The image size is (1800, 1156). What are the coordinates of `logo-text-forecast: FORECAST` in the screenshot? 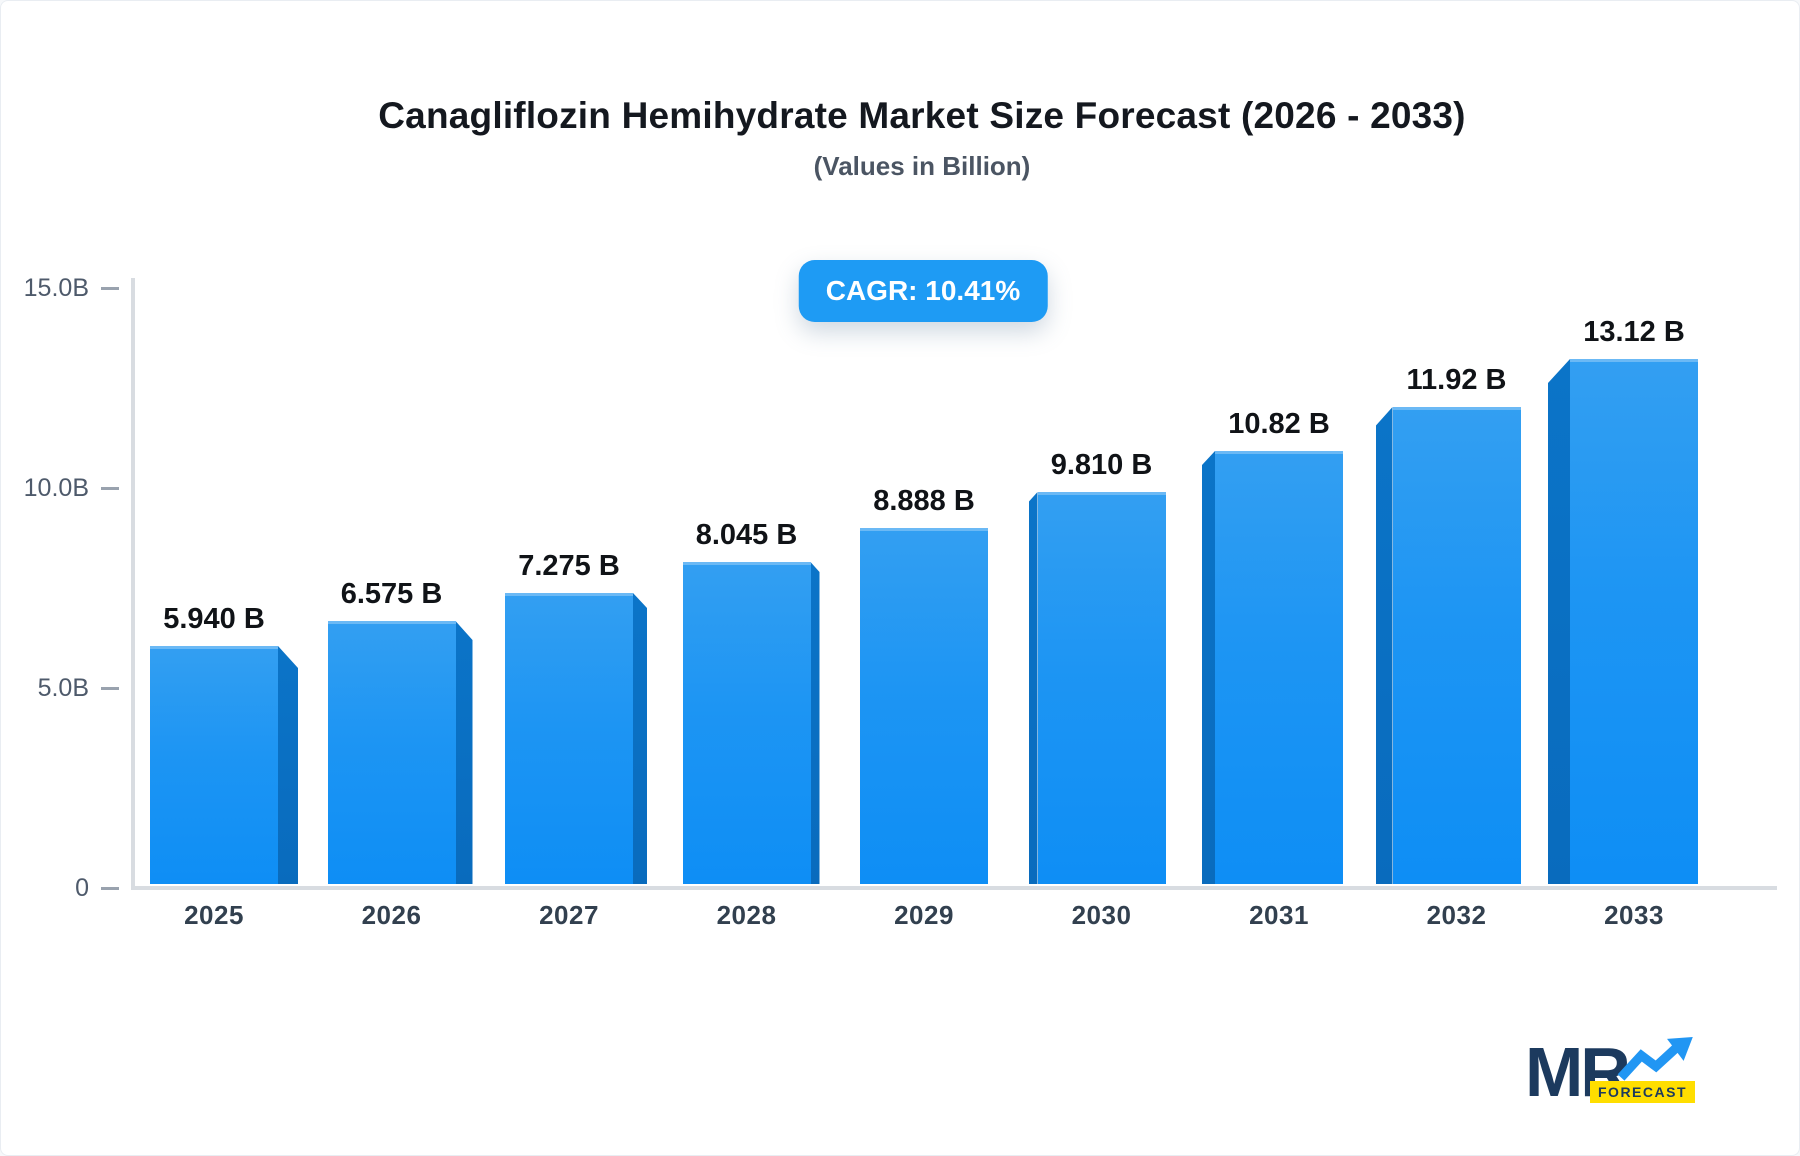 It's located at (1642, 1092).